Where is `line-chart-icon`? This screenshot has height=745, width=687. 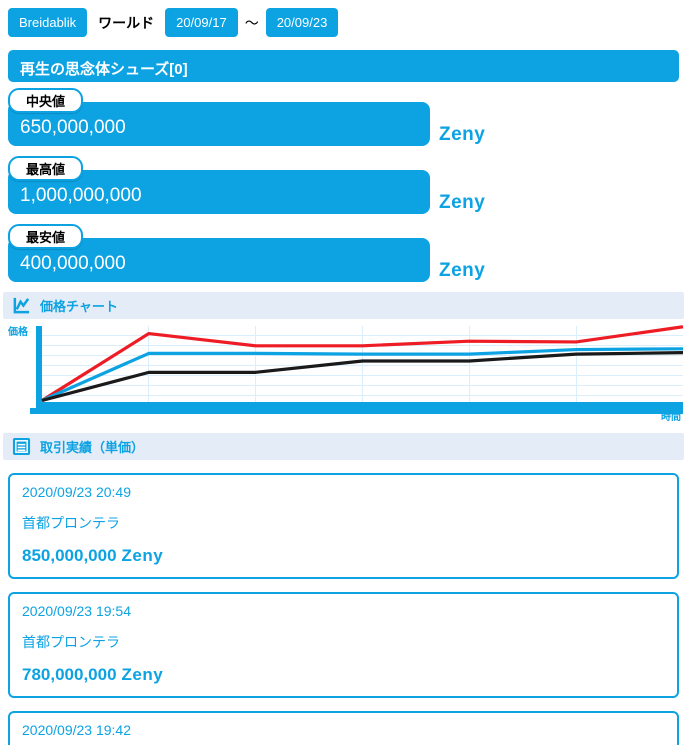
line-chart-icon is located at coordinates (21, 305).